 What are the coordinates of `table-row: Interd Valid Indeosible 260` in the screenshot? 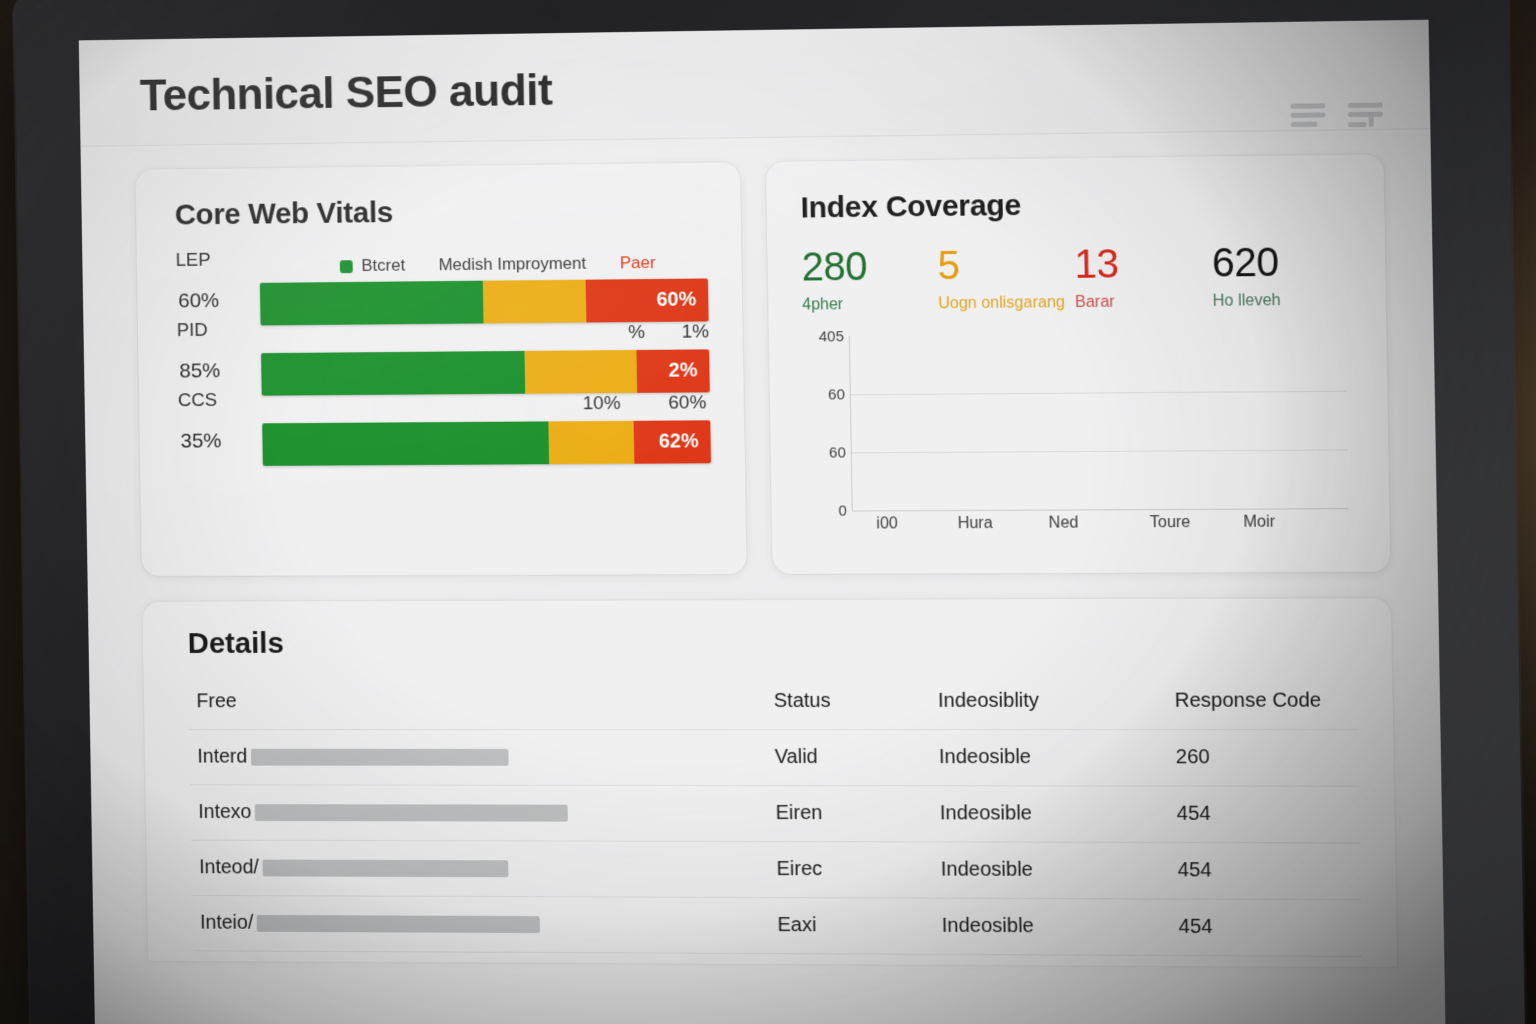 It's located at (774, 758).